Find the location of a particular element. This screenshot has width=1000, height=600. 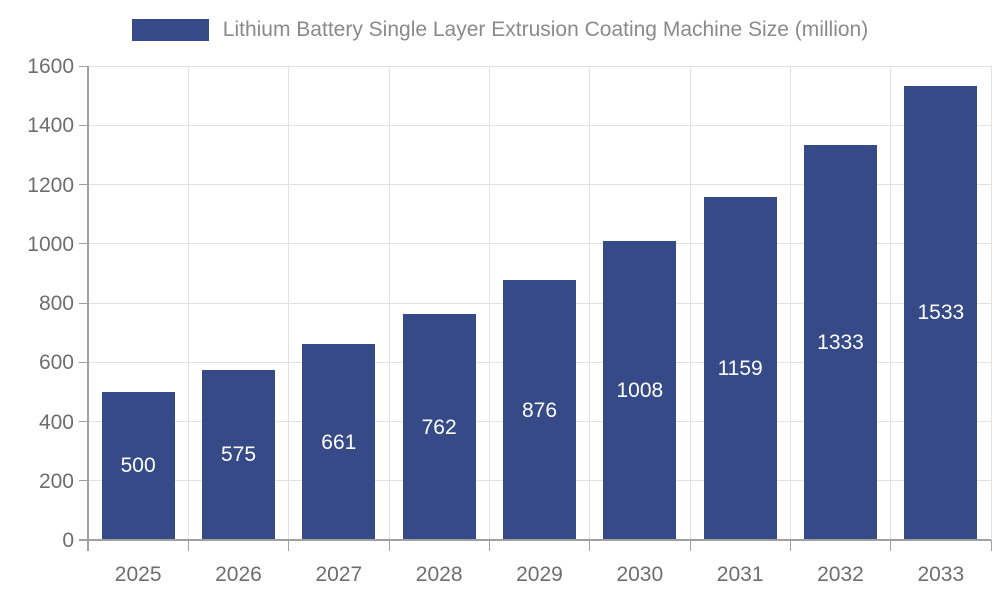

y-tick-label: 1600 is located at coordinates (50, 66).